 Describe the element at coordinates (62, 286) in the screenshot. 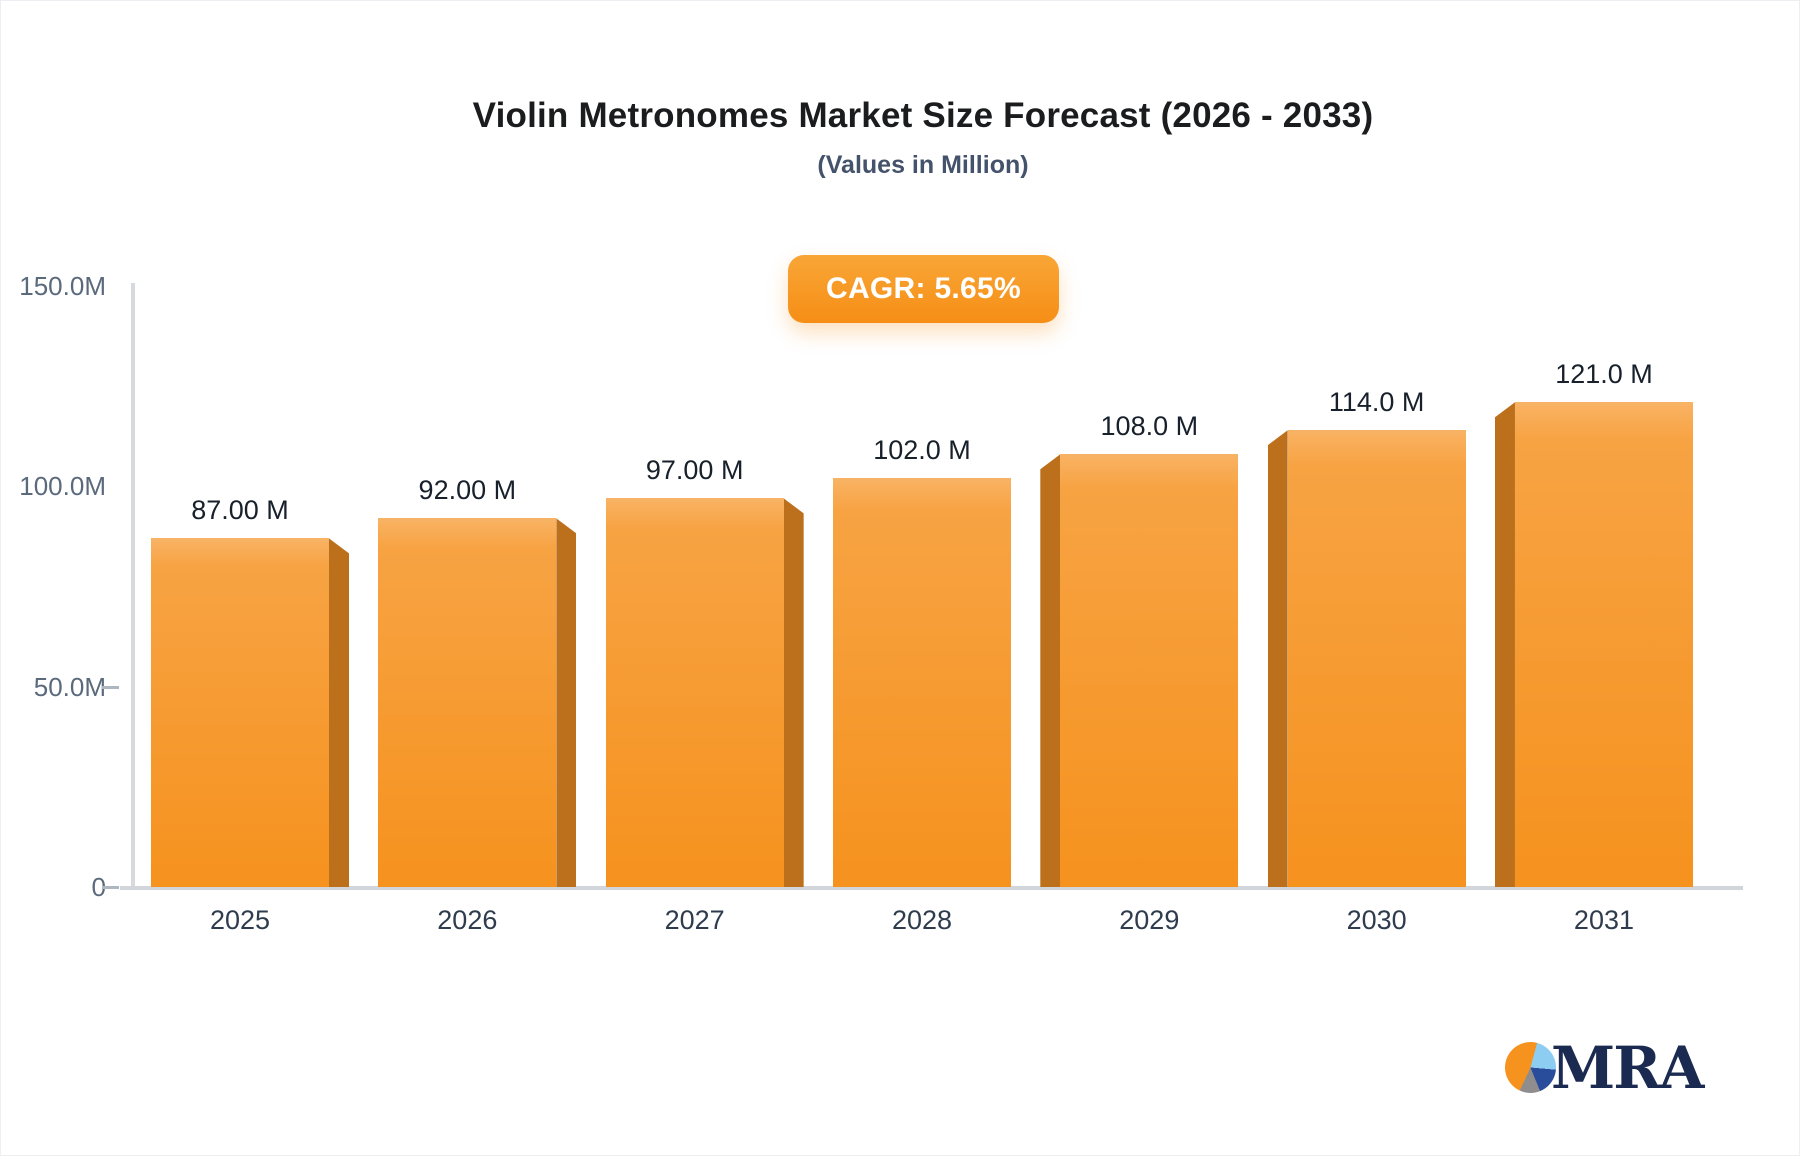

I see `y-axis-label: 150.0M` at that location.